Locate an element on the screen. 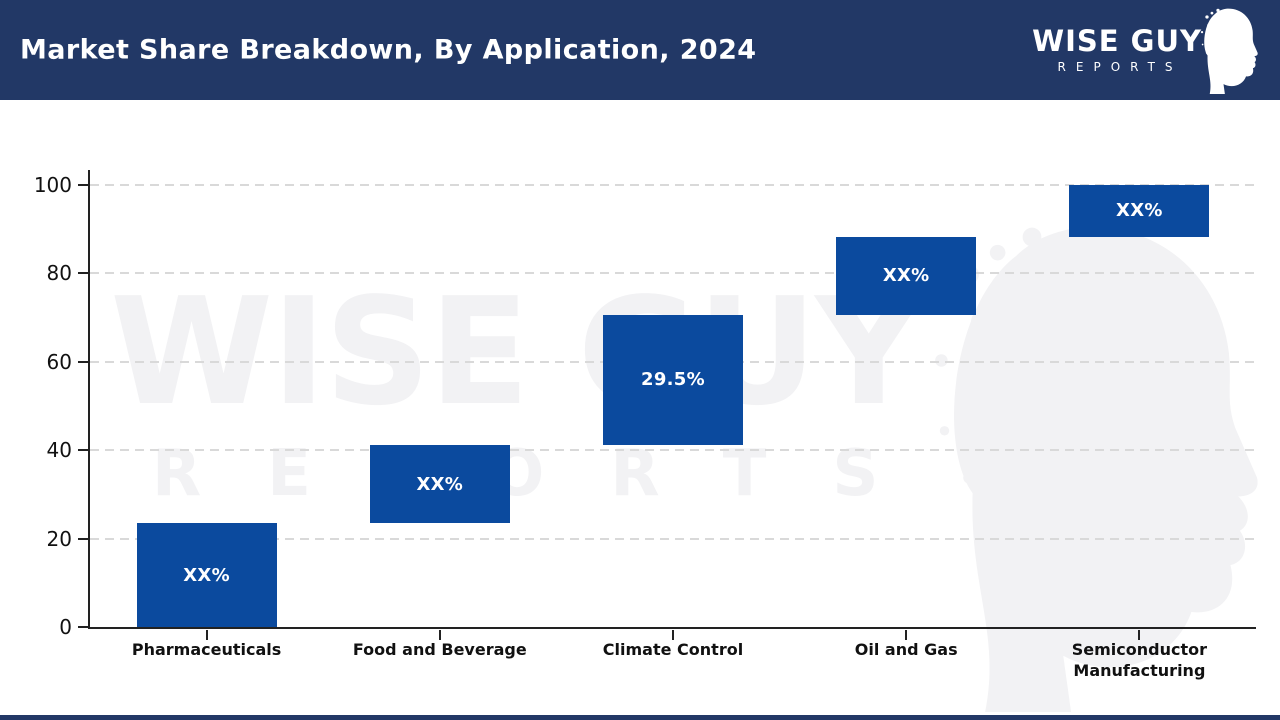 The height and width of the screenshot is (720, 1280). bottom-strip is located at coordinates (640, 717).